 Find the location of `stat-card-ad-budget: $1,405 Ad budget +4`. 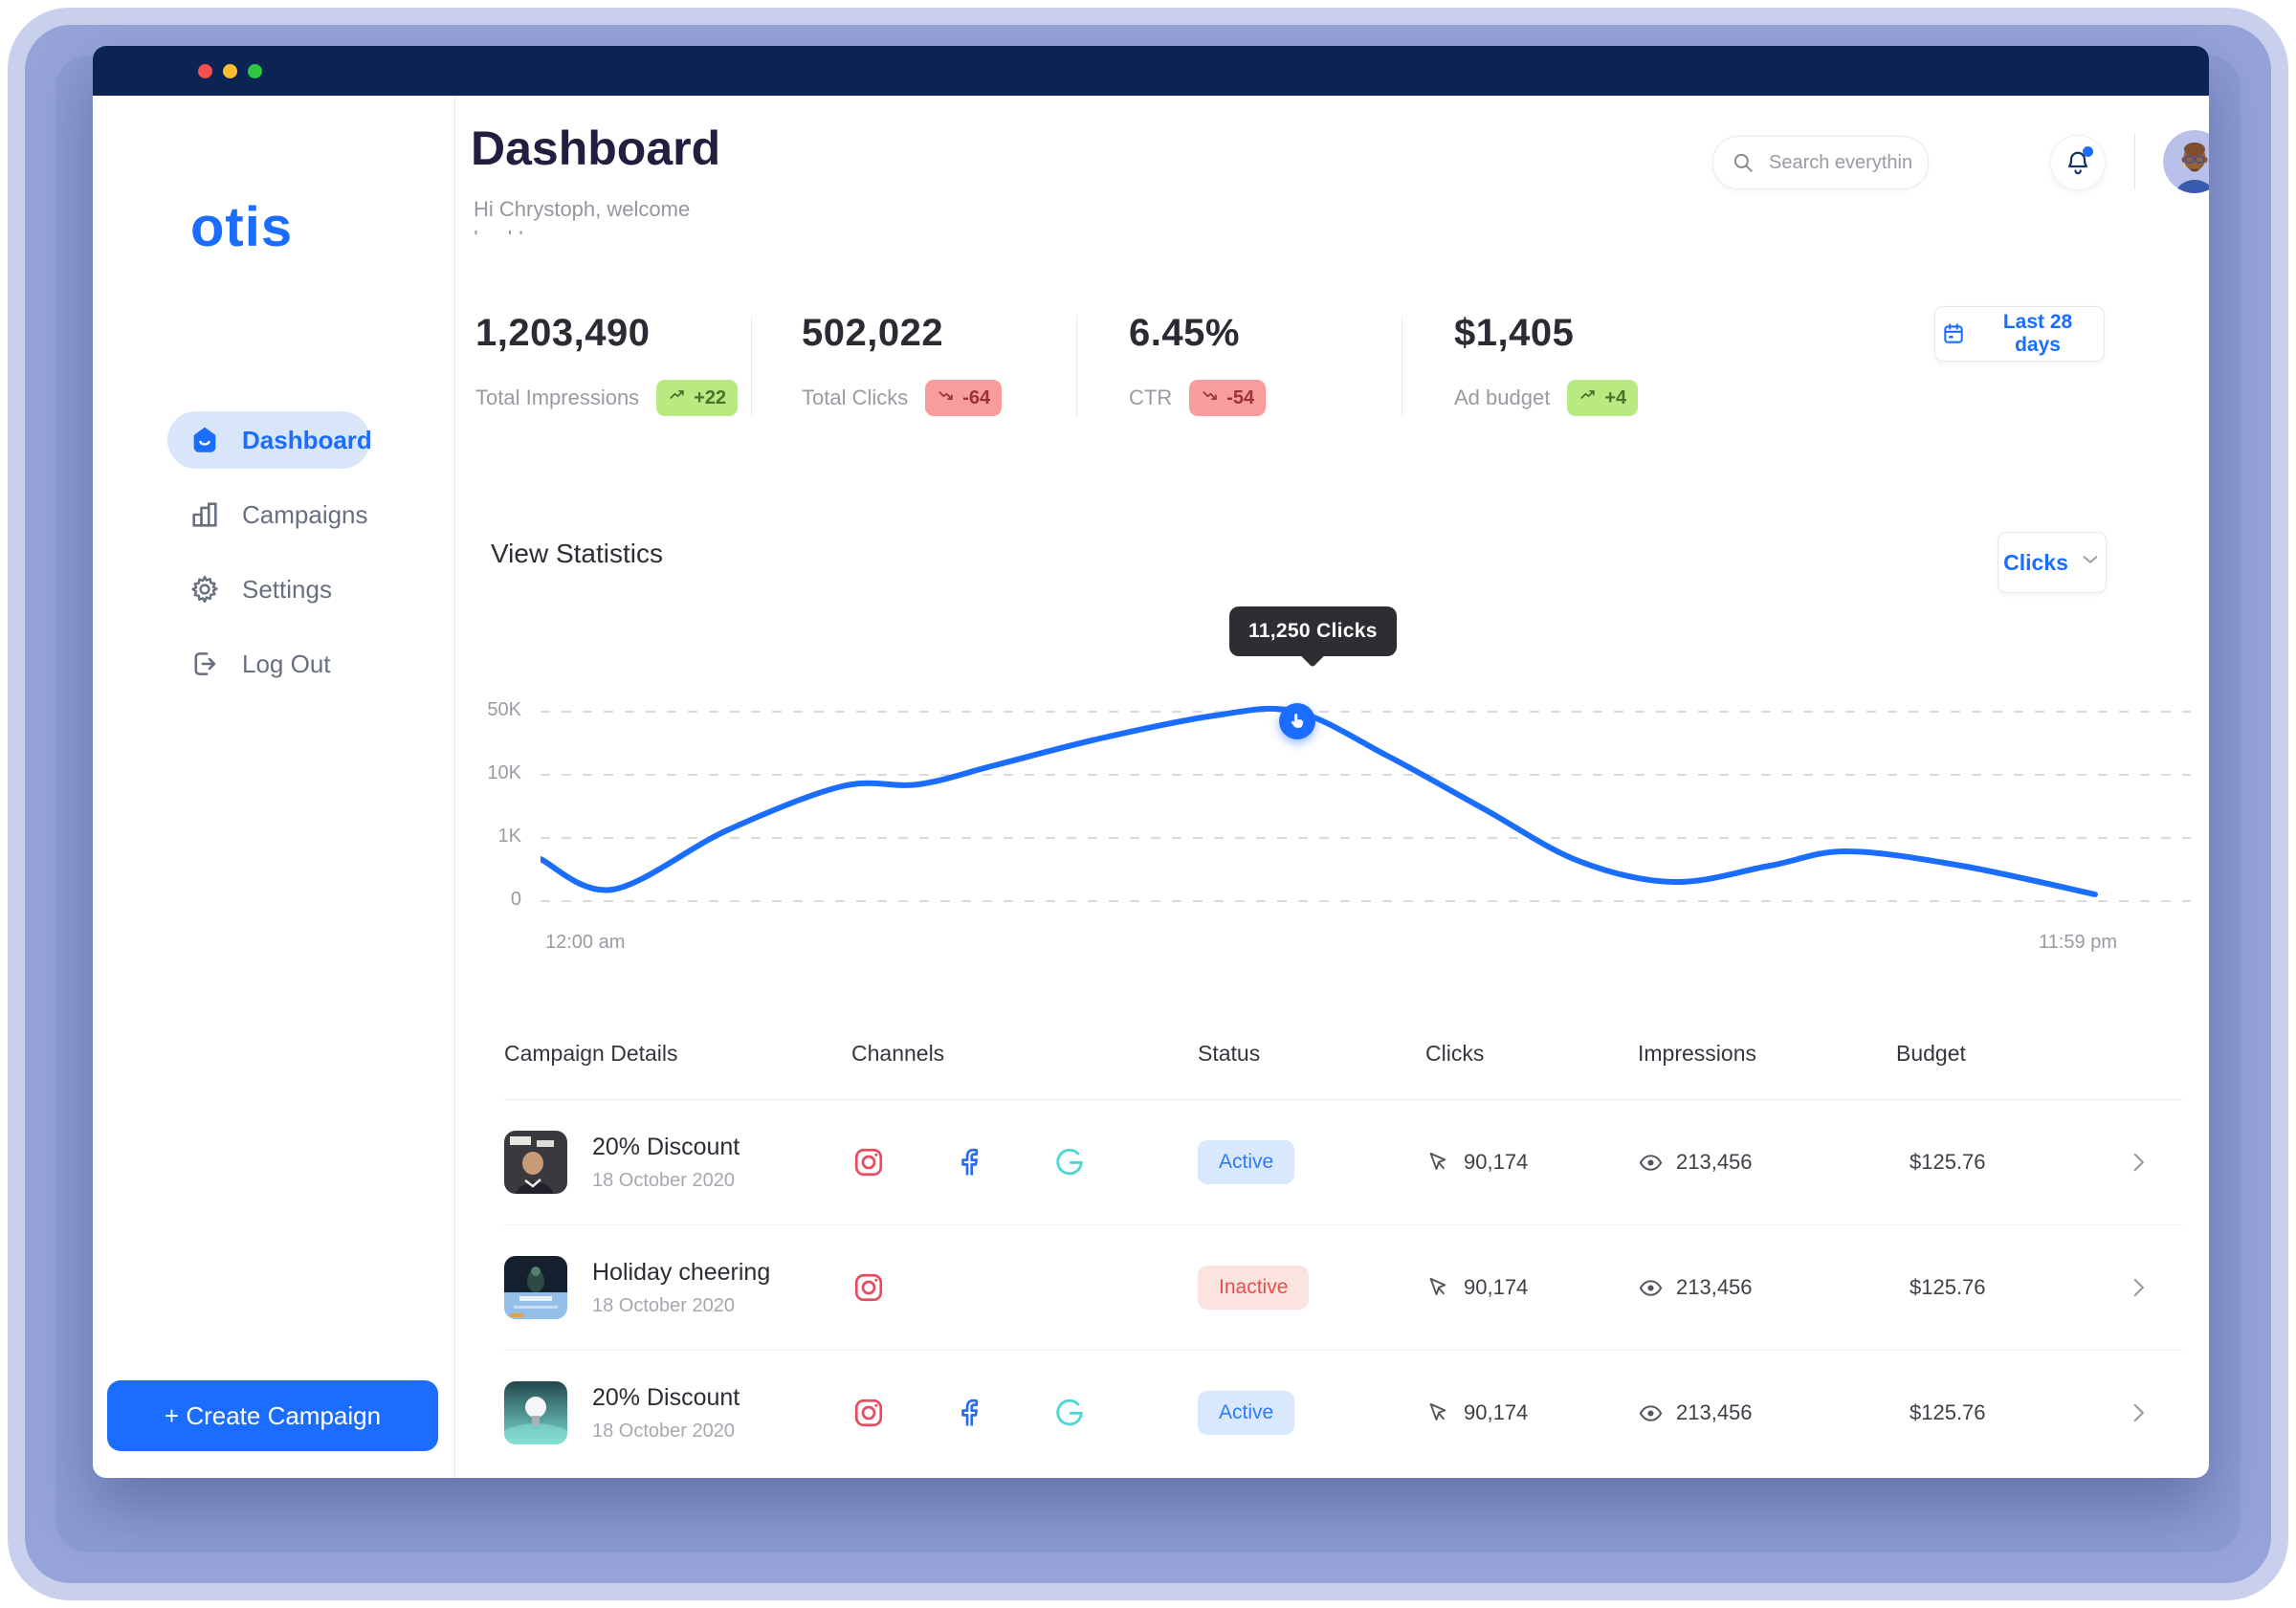

stat-card-ad-budget: $1,405 Ad budget +4 is located at coordinates (1546, 364).